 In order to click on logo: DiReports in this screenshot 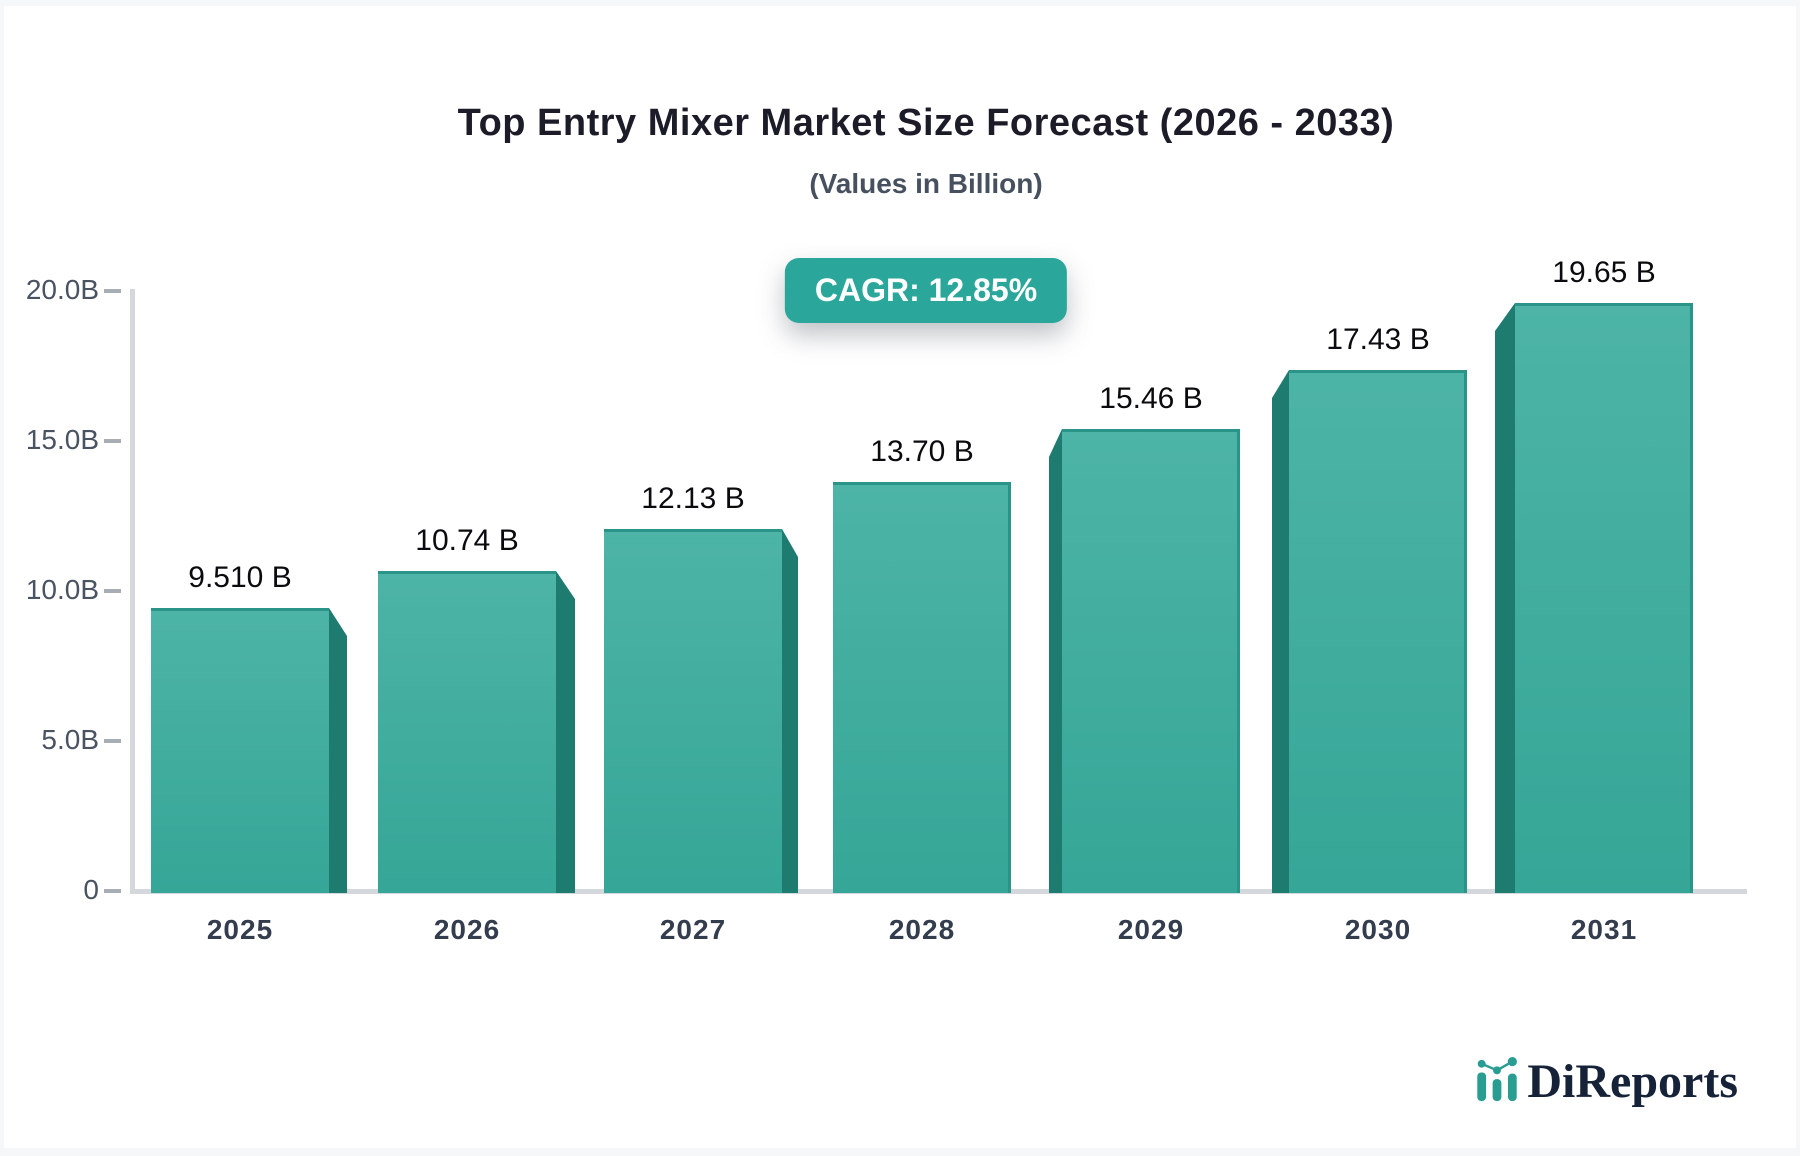, I will do `click(1607, 1080)`.